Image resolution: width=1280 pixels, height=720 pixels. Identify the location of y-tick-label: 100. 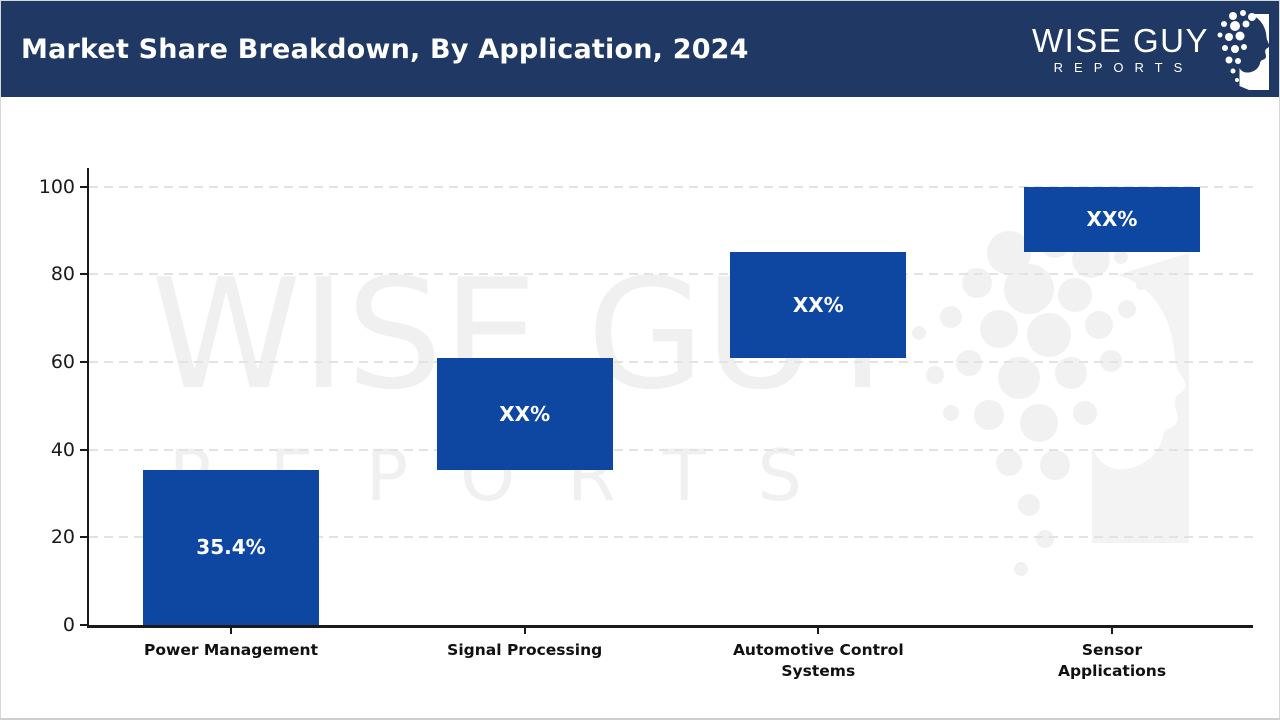
(56, 186).